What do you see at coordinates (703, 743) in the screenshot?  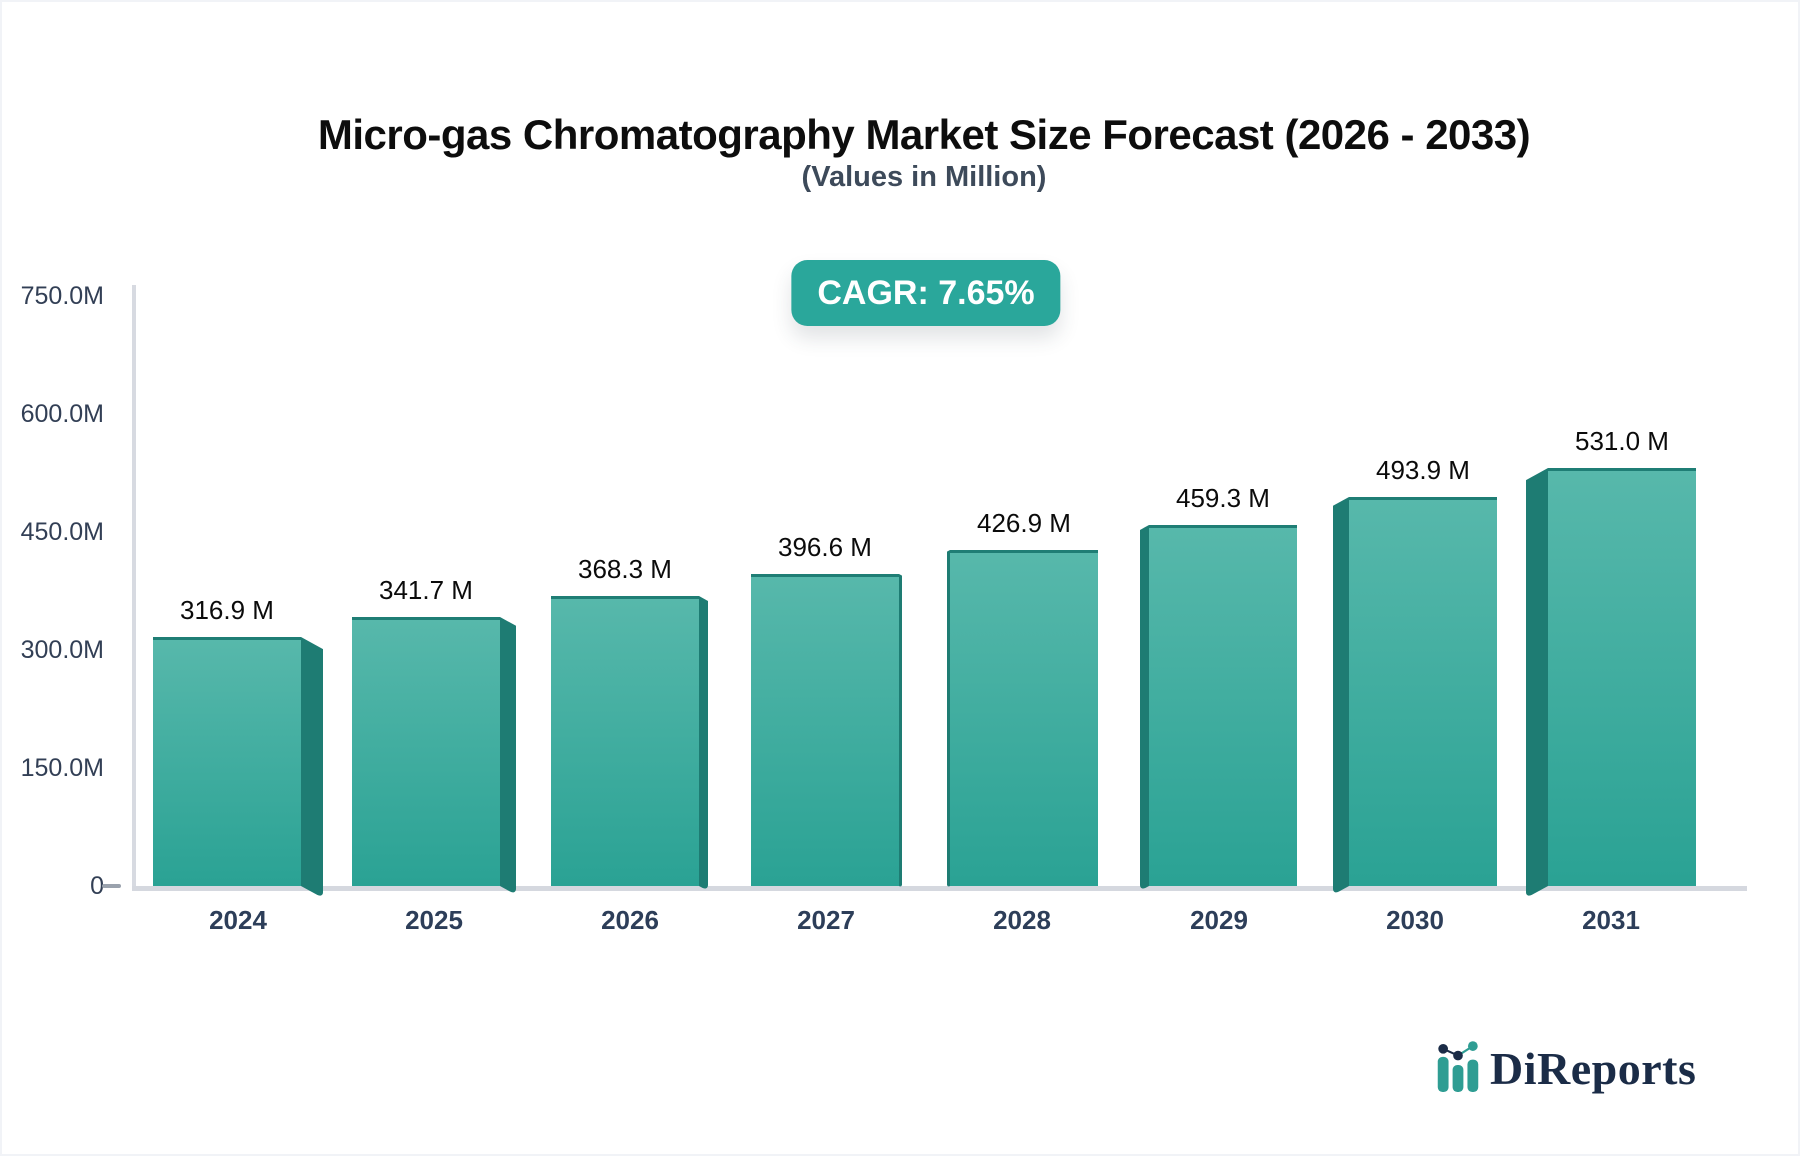 I see `bar-side-2026` at bounding box center [703, 743].